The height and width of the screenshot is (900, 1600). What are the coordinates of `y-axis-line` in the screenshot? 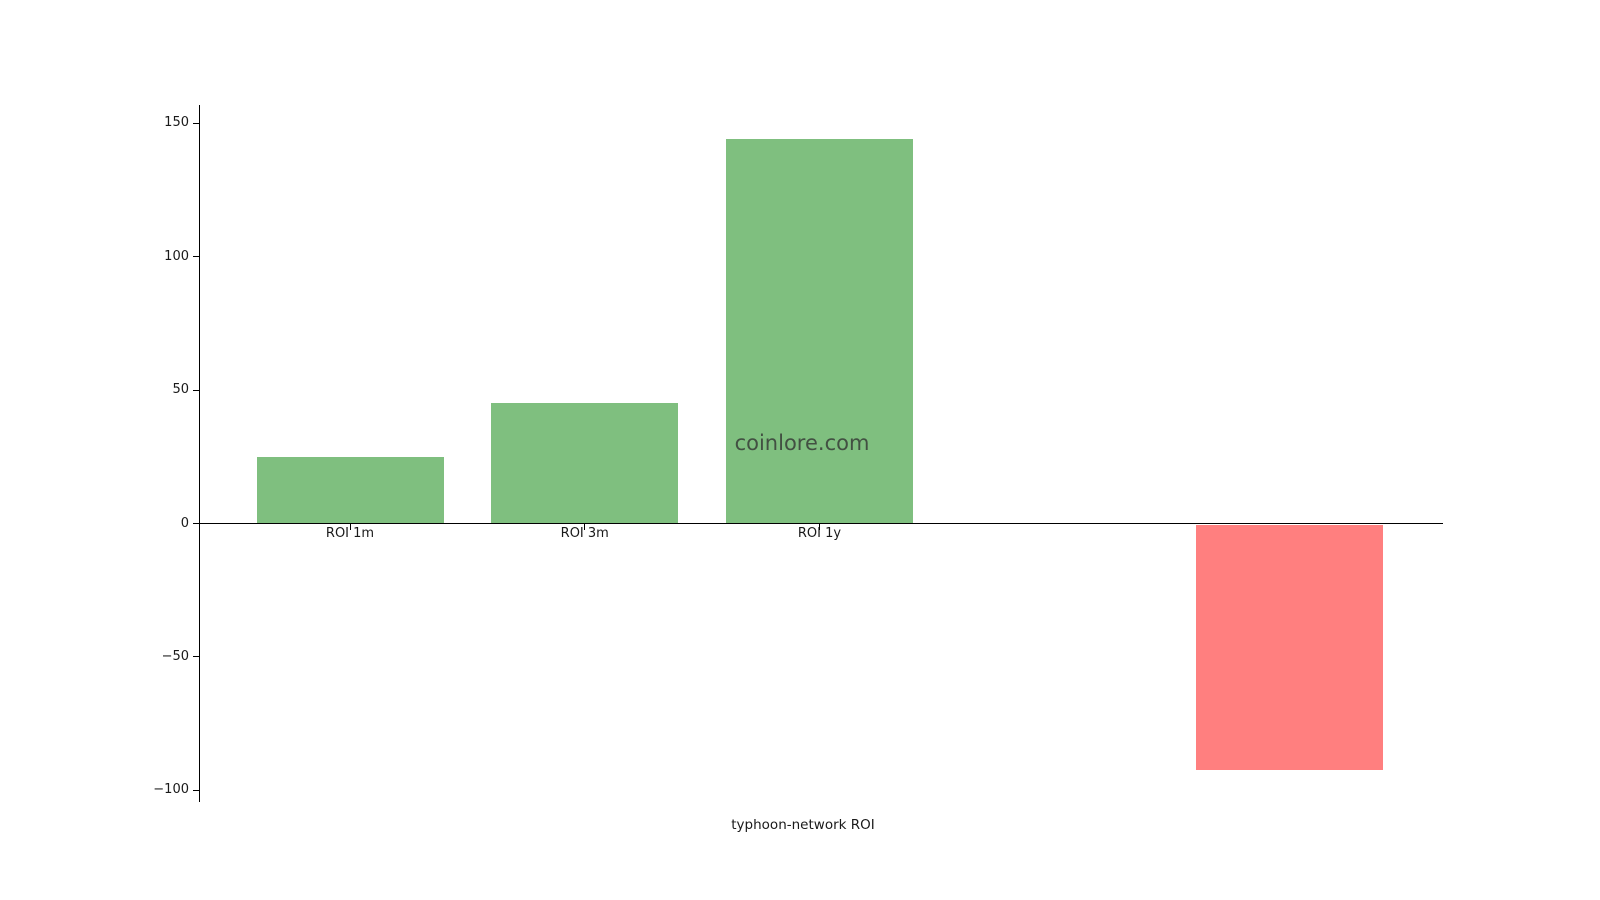 It's located at (200, 453).